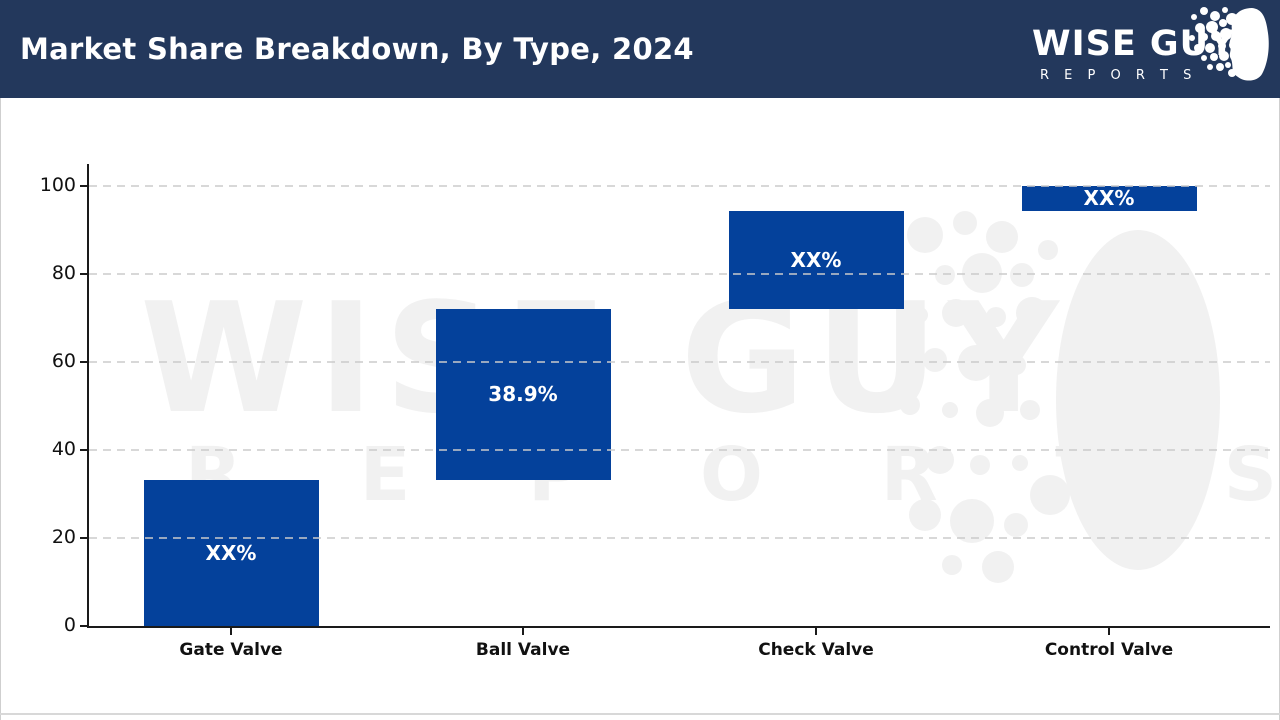 The height and width of the screenshot is (720, 1280). I want to click on y-axis-line, so click(88, 396).